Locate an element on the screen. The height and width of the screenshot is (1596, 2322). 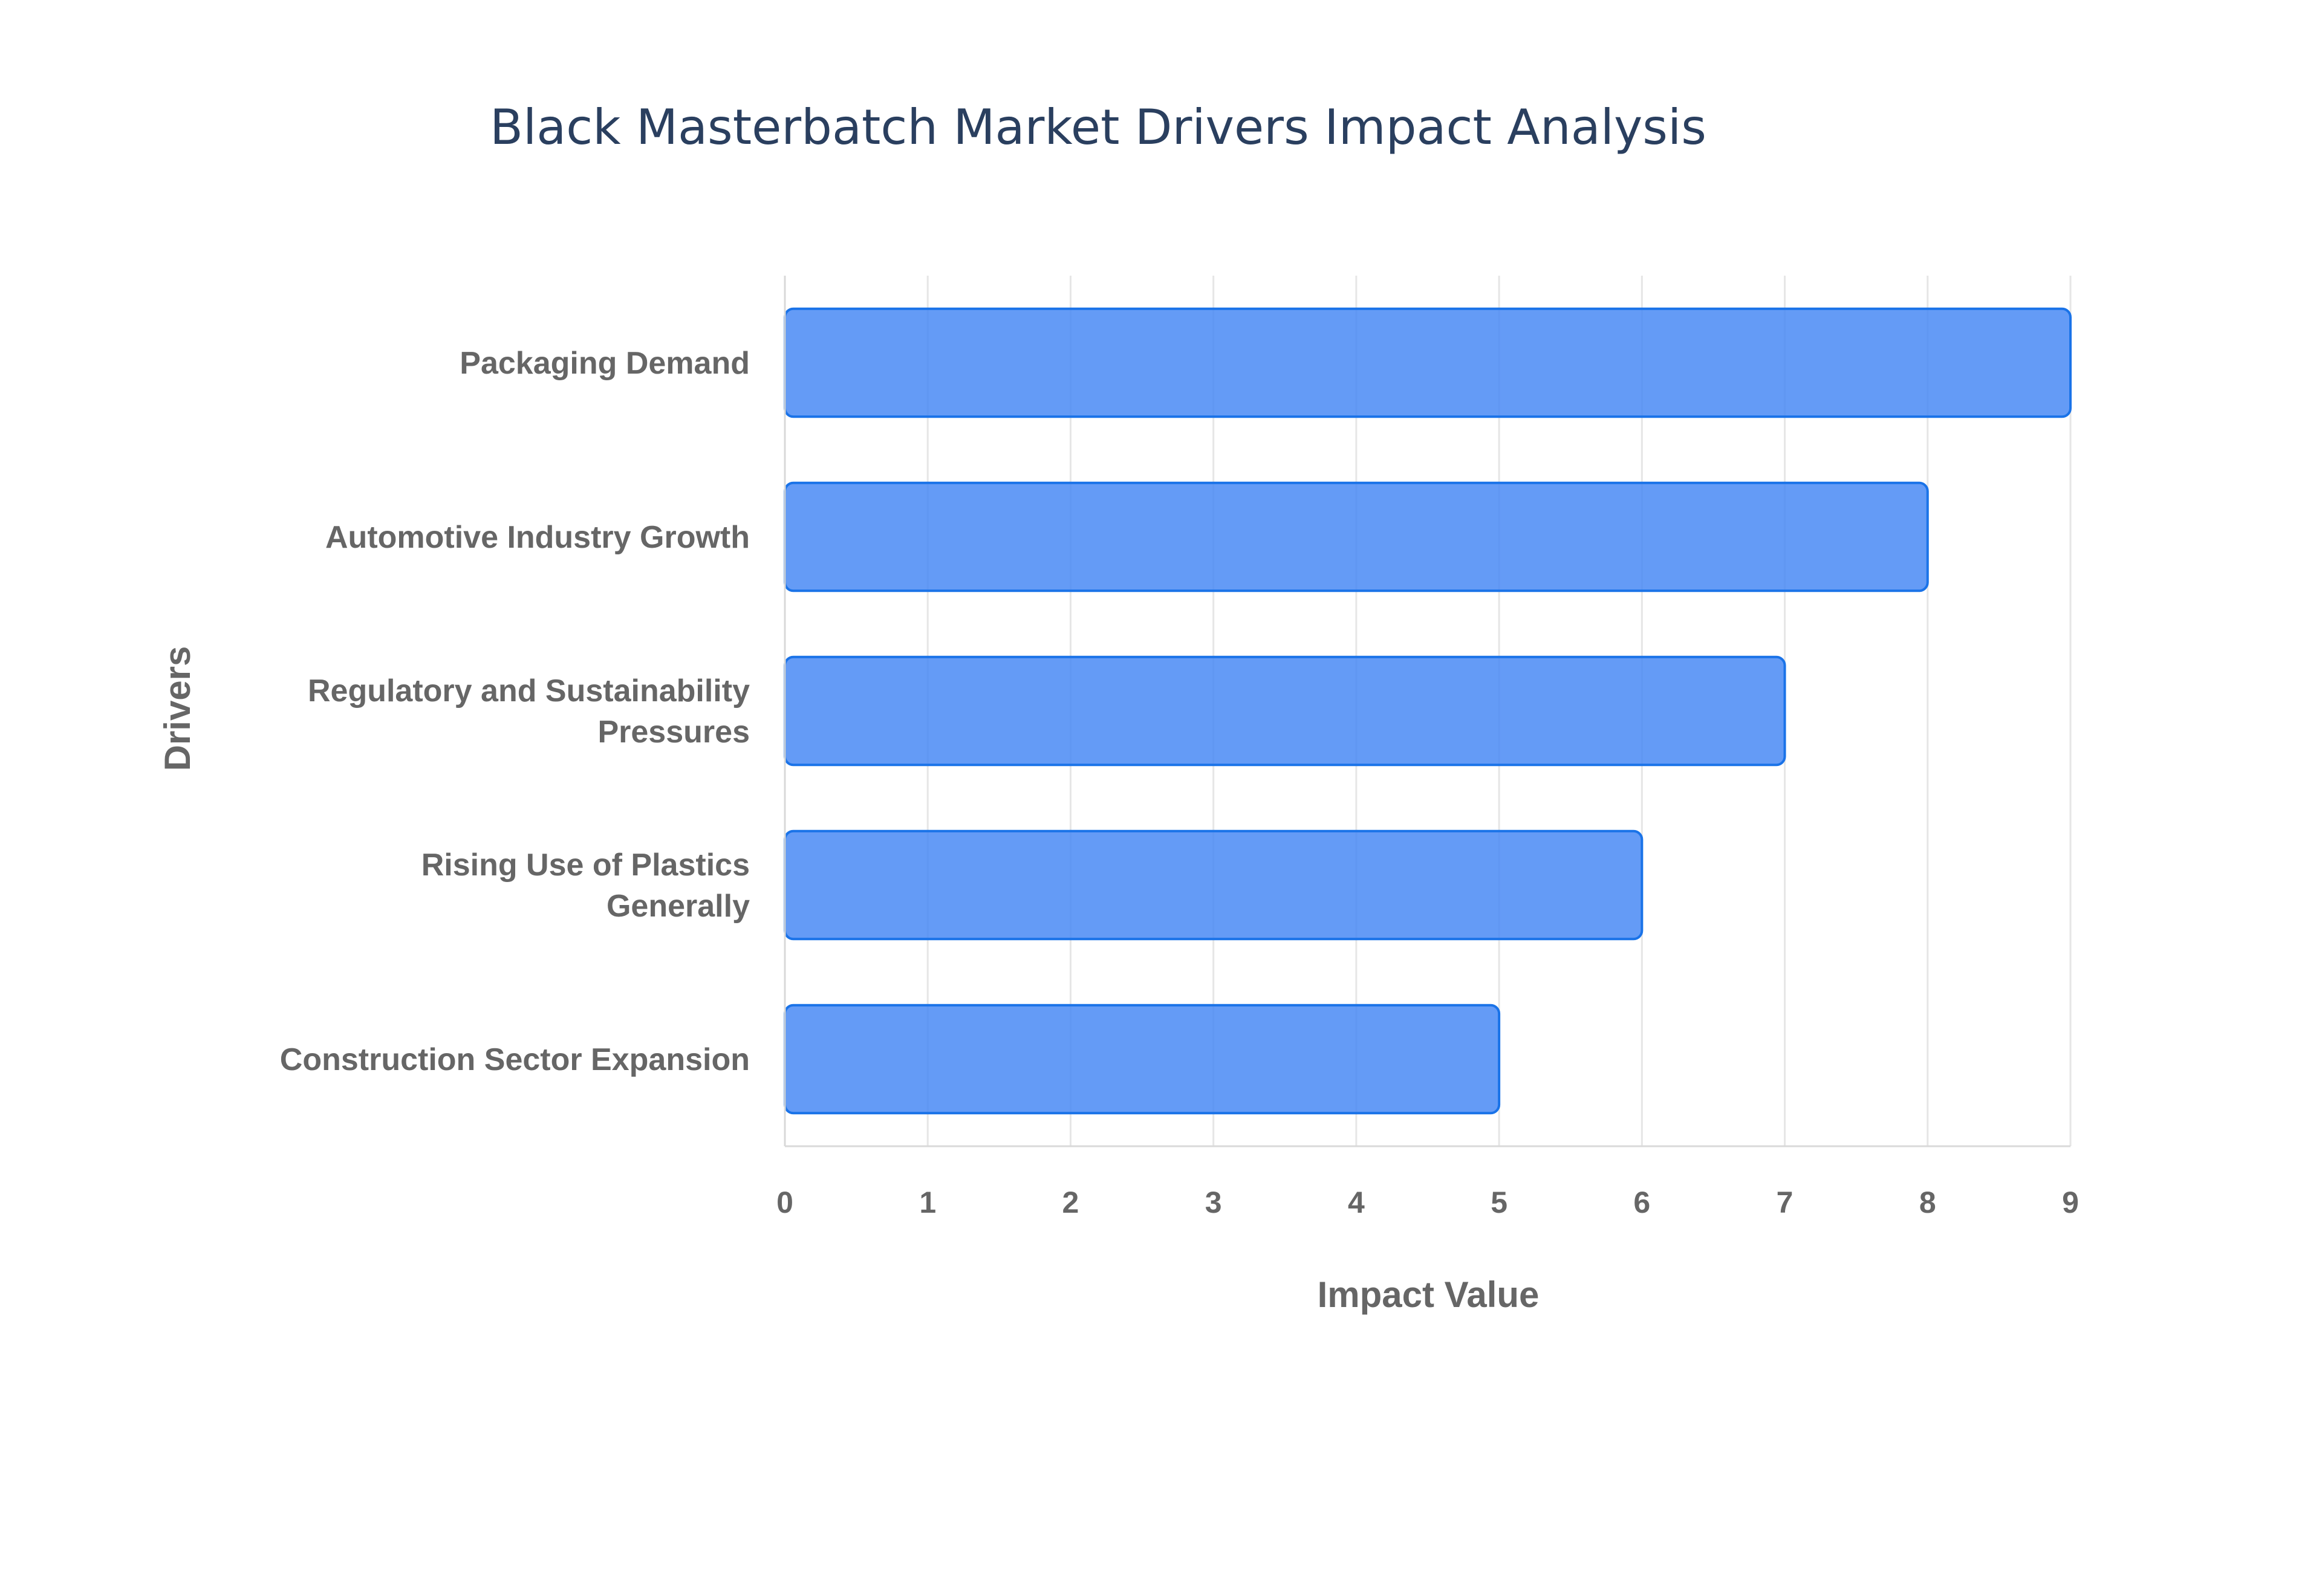
category-label: Pressures is located at coordinates (674, 732).